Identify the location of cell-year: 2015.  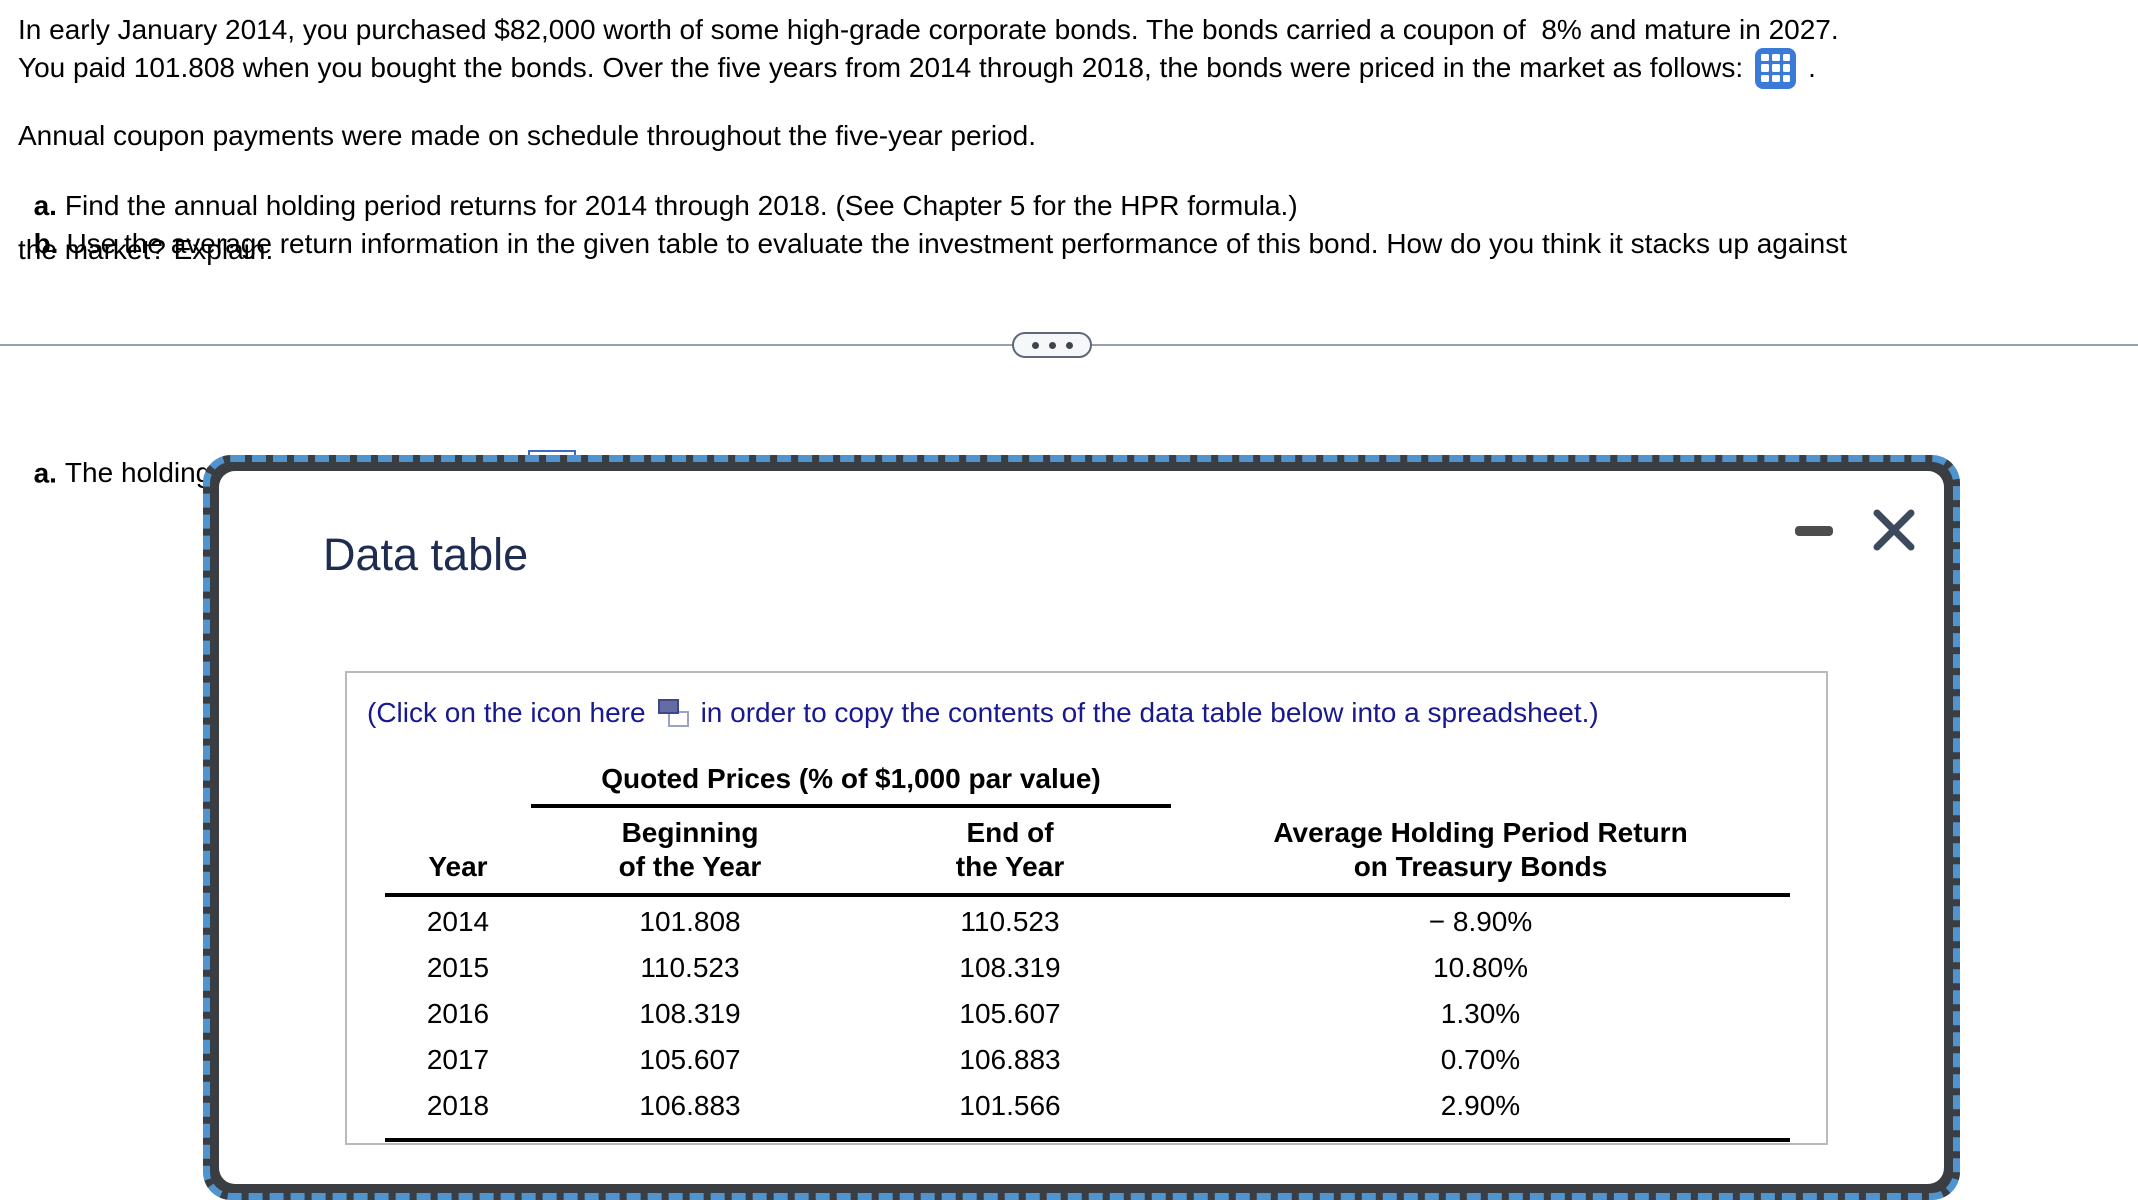
(458, 967).